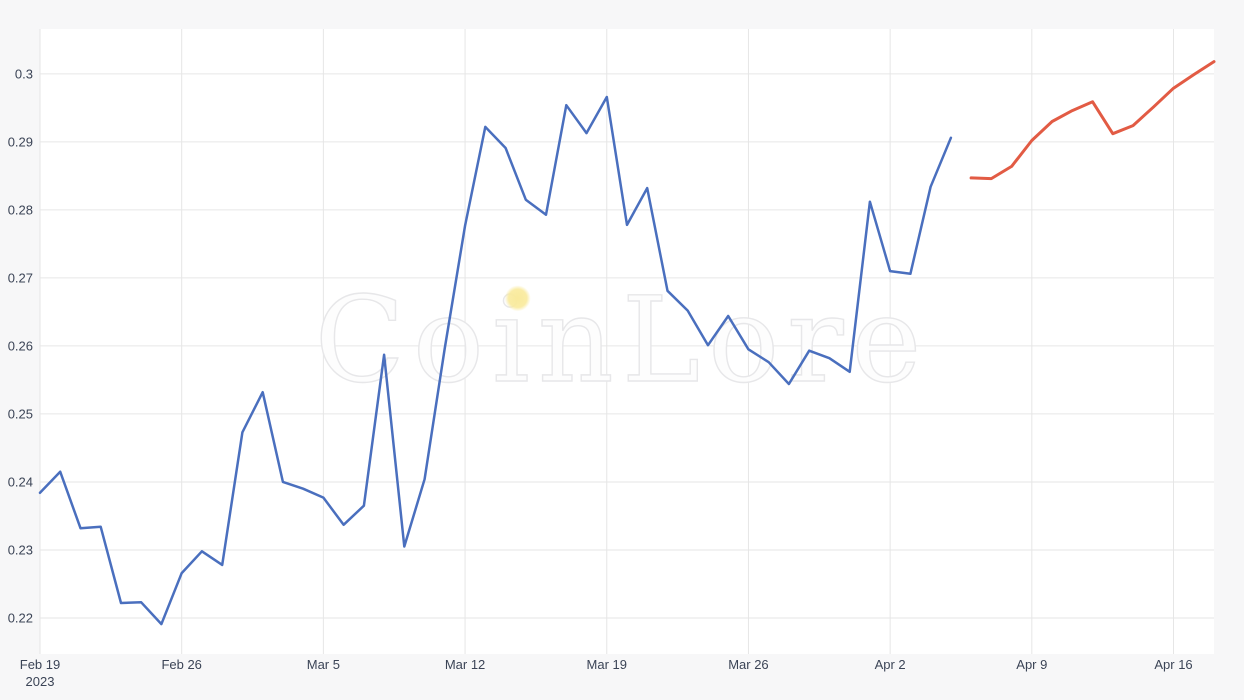 The width and height of the screenshot is (1244, 700). Describe the element at coordinates (20, 481) in the screenshot. I see `y-axis-tick-label: 0.24` at that location.